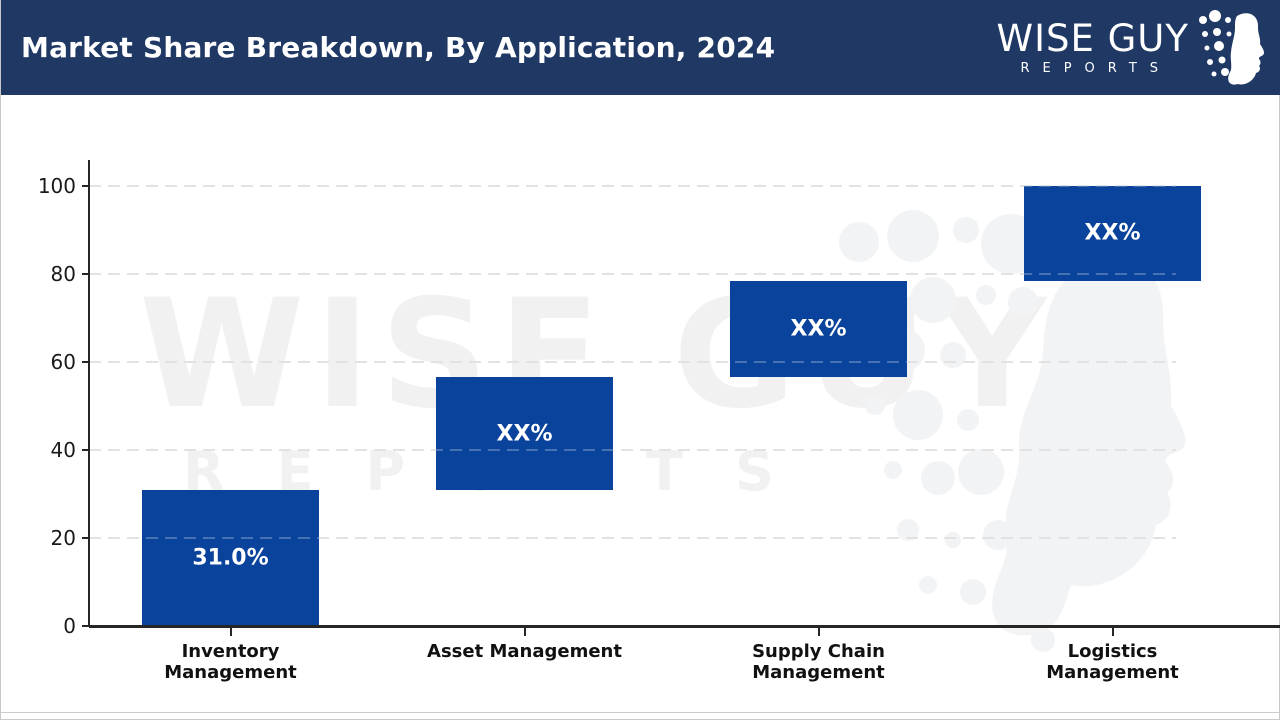  Describe the element at coordinates (1096, 68) in the screenshot. I see `brand-subtitle: REPORTS` at that location.